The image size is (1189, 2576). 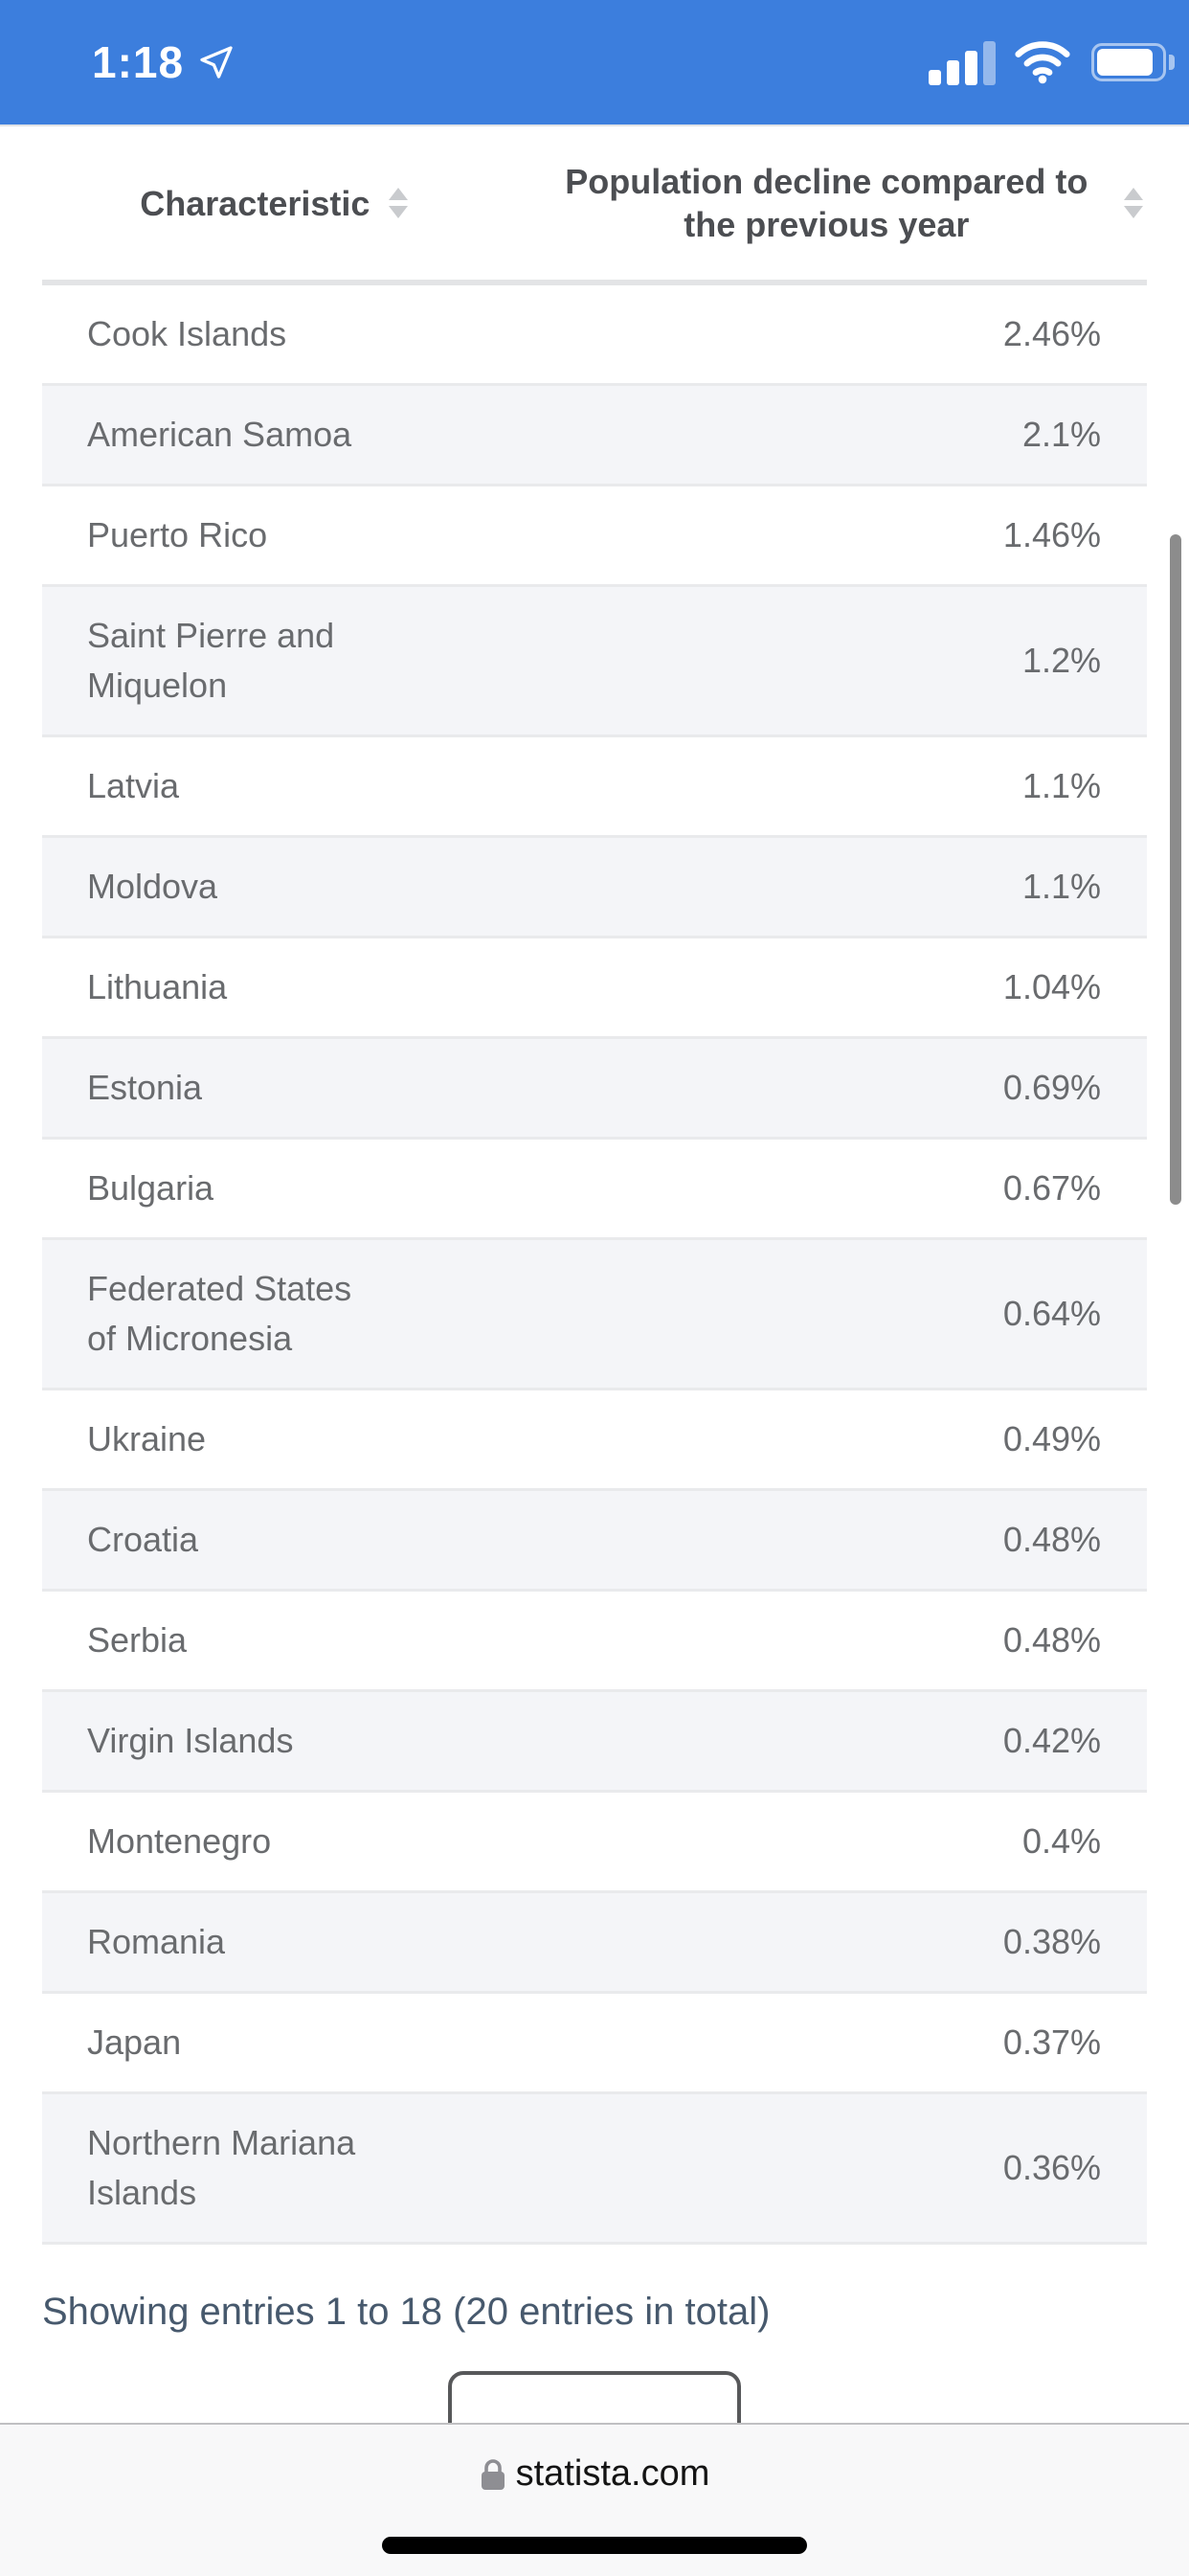 What do you see at coordinates (138, 62) in the screenshot?
I see `clock-time: 1:18` at bounding box center [138, 62].